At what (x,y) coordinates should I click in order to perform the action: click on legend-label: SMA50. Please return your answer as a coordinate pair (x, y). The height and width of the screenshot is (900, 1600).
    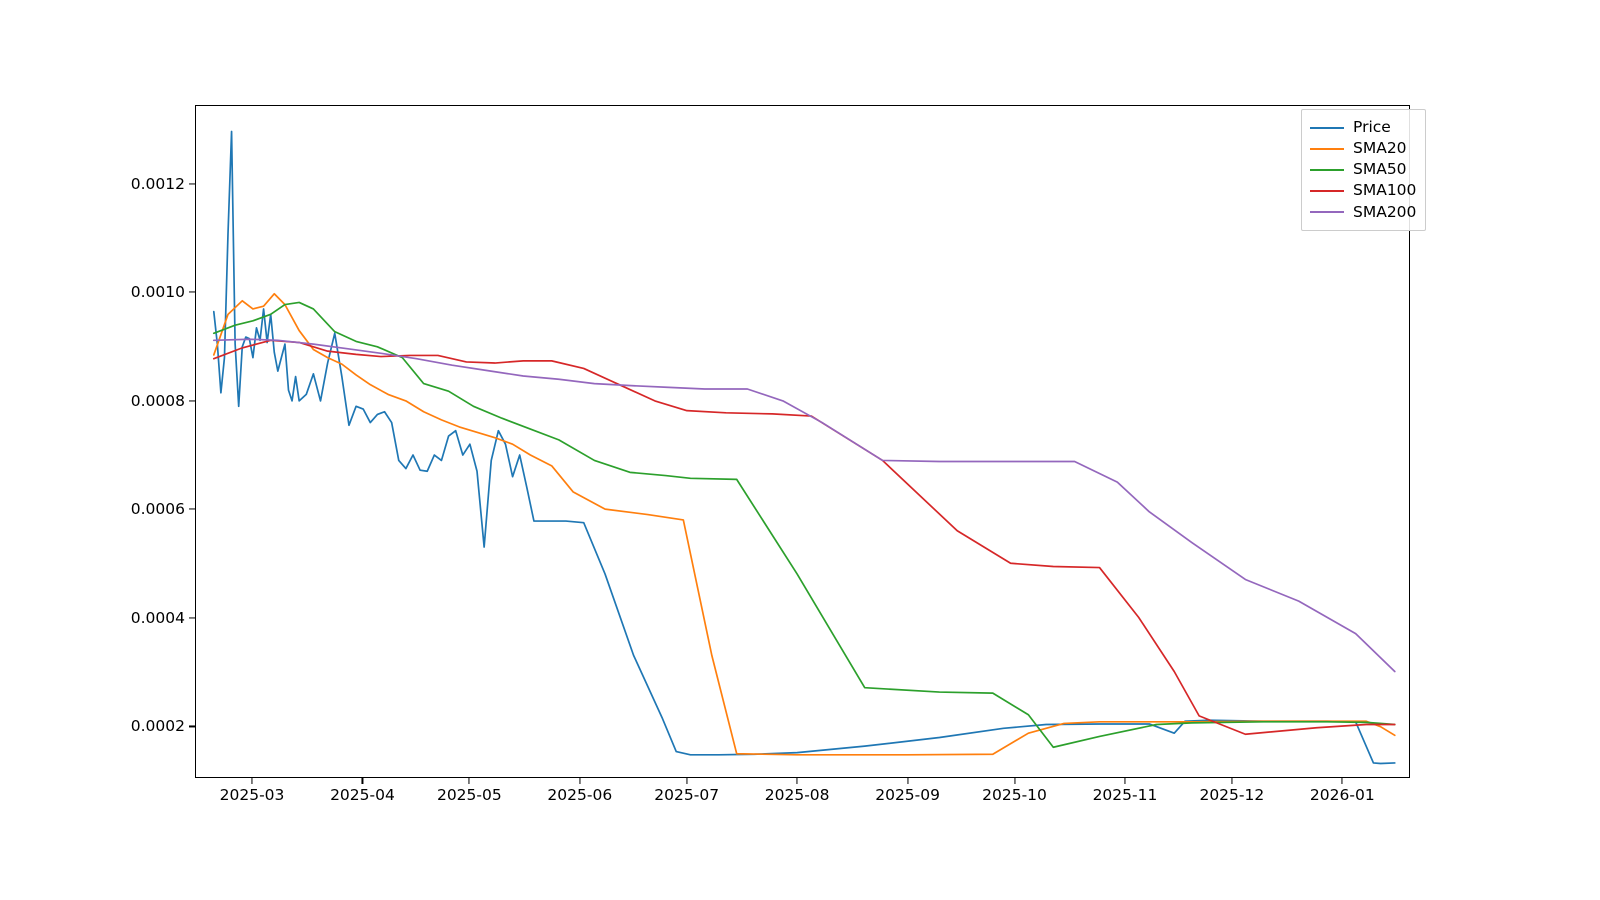
    Looking at the image, I should click on (1380, 169).